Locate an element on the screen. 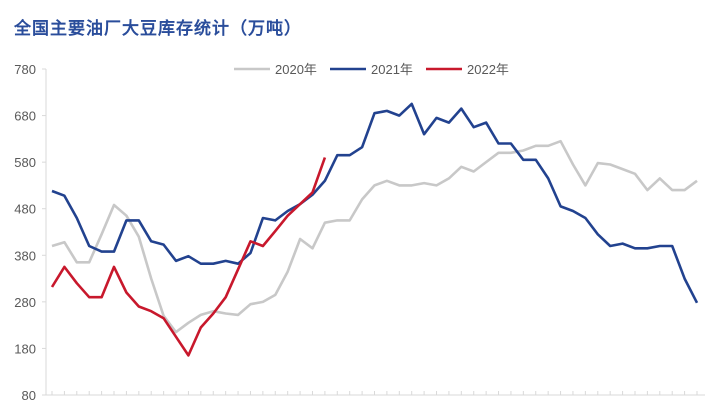 The width and height of the screenshot is (720, 404). legend-label: 2021年 is located at coordinates (392, 69).